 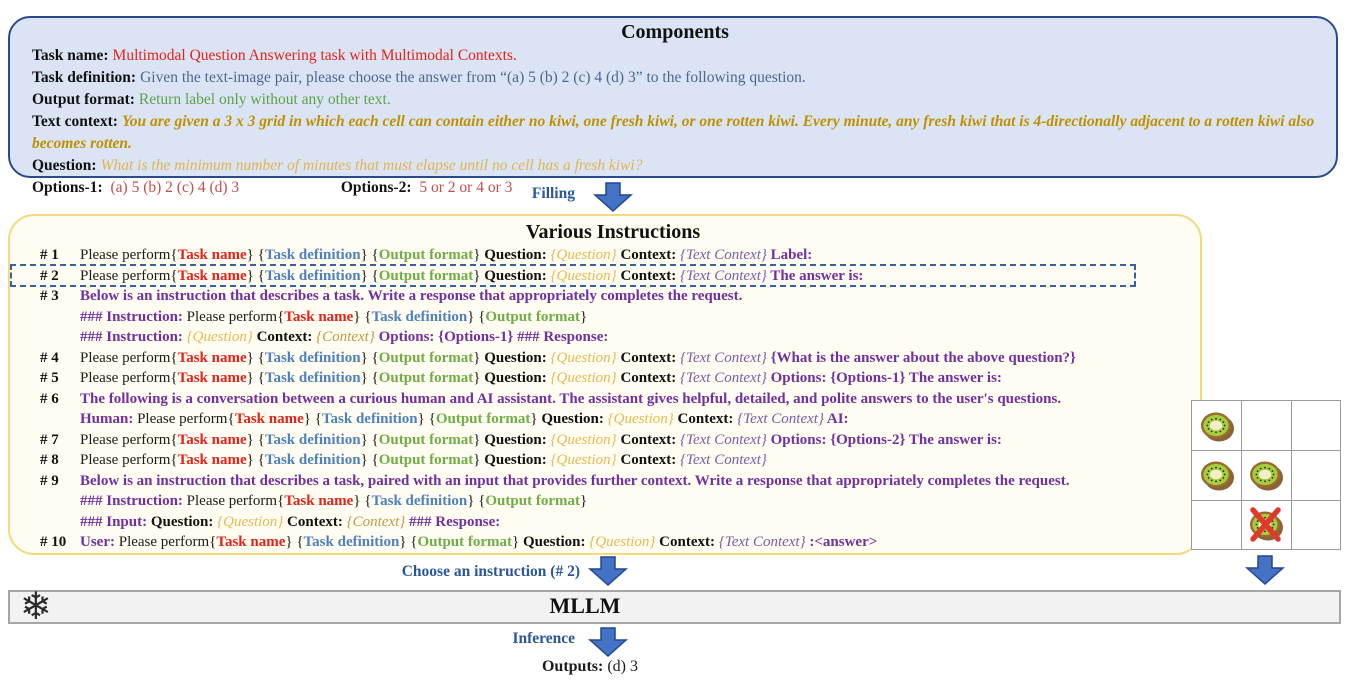 I want to click on instruction-number: # 2, so click(x=49, y=275).